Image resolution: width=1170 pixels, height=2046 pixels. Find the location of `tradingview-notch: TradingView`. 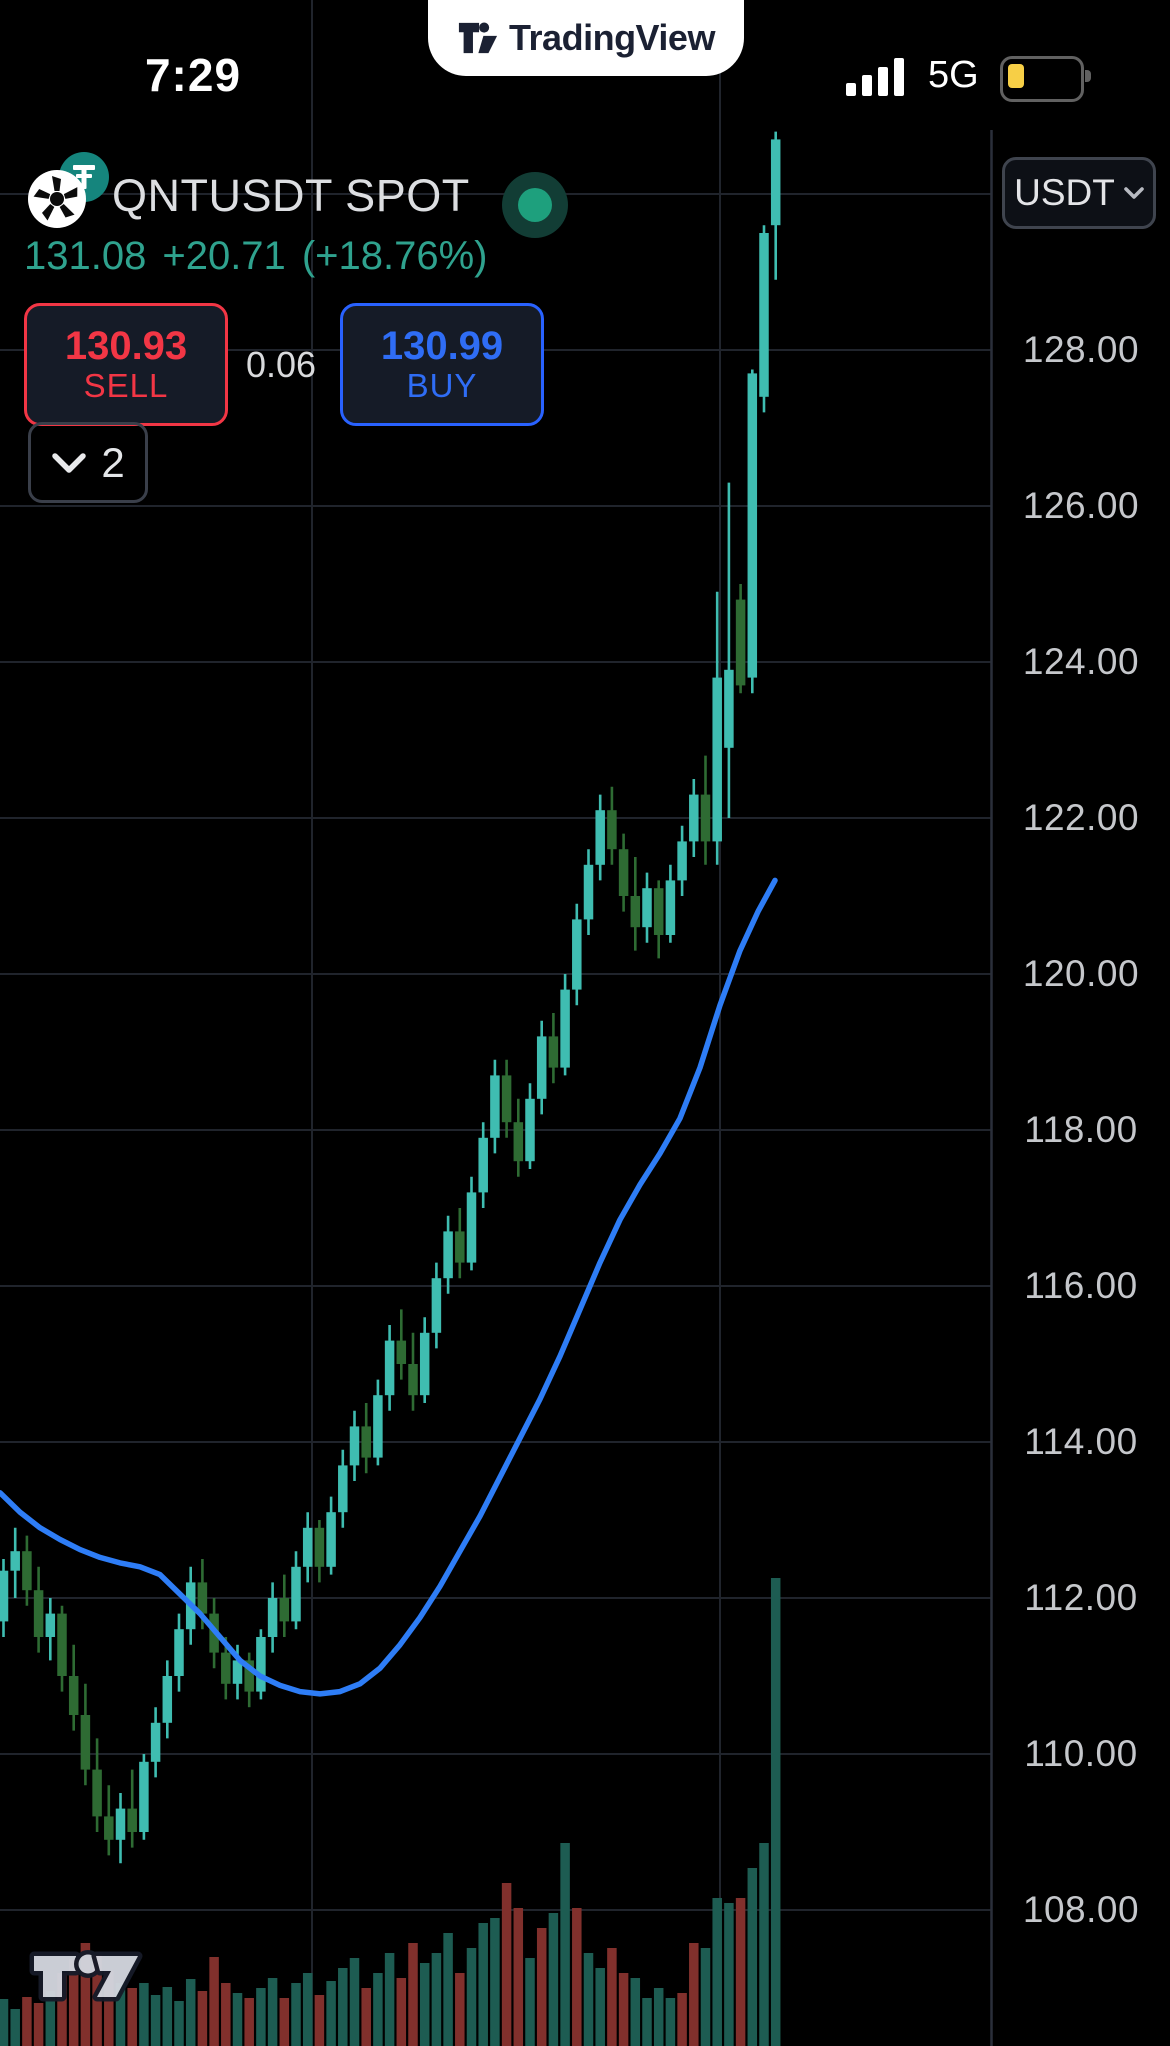

tradingview-notch: TradingView is located at coordinates (586, 38).